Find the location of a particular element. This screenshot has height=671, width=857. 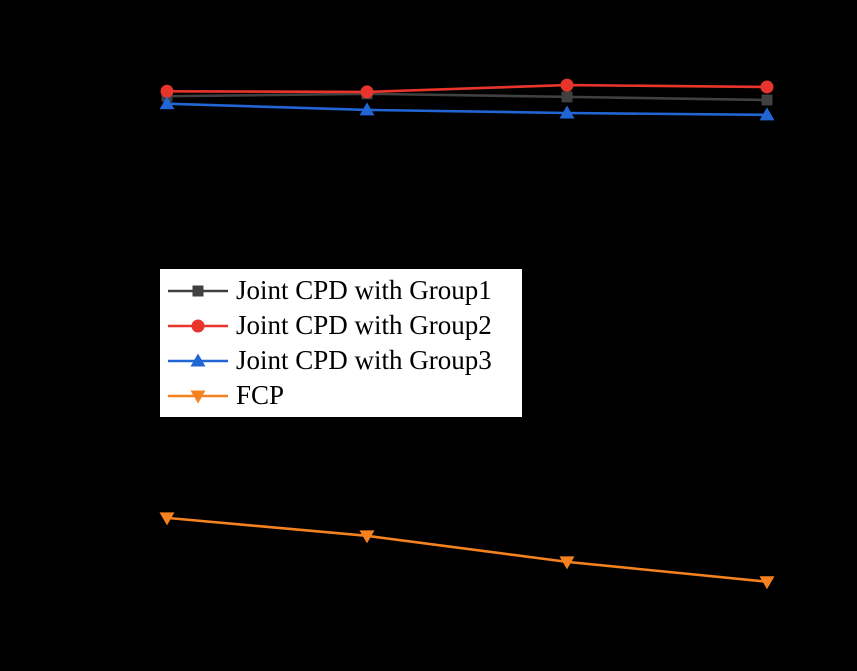

legend-marker-triangle-down-icon is located at coordinates (198, 396).